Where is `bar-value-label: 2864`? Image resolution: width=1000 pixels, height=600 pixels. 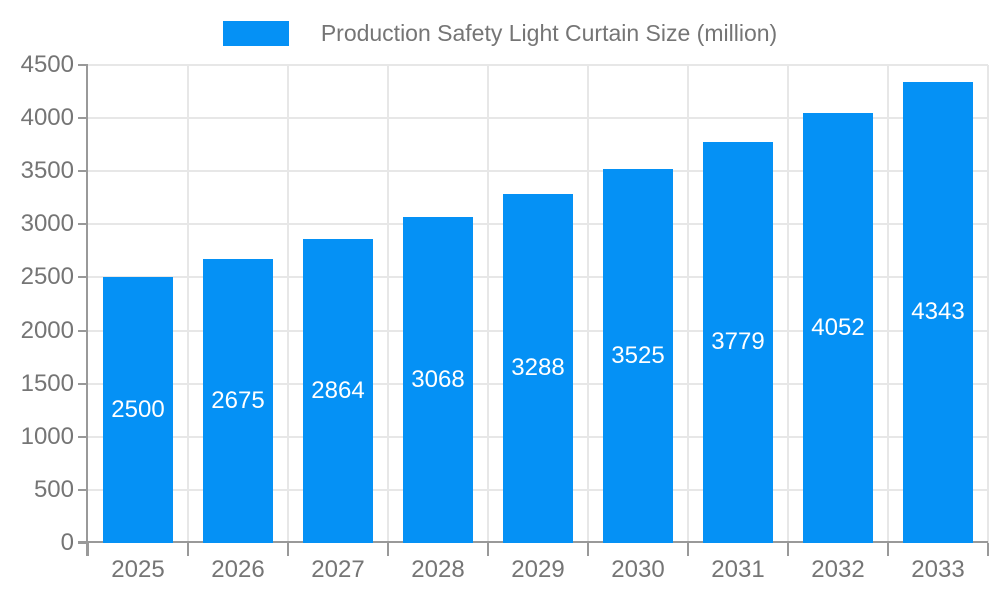 bar-value-label: 2864 is located at coordinates (338, 390).